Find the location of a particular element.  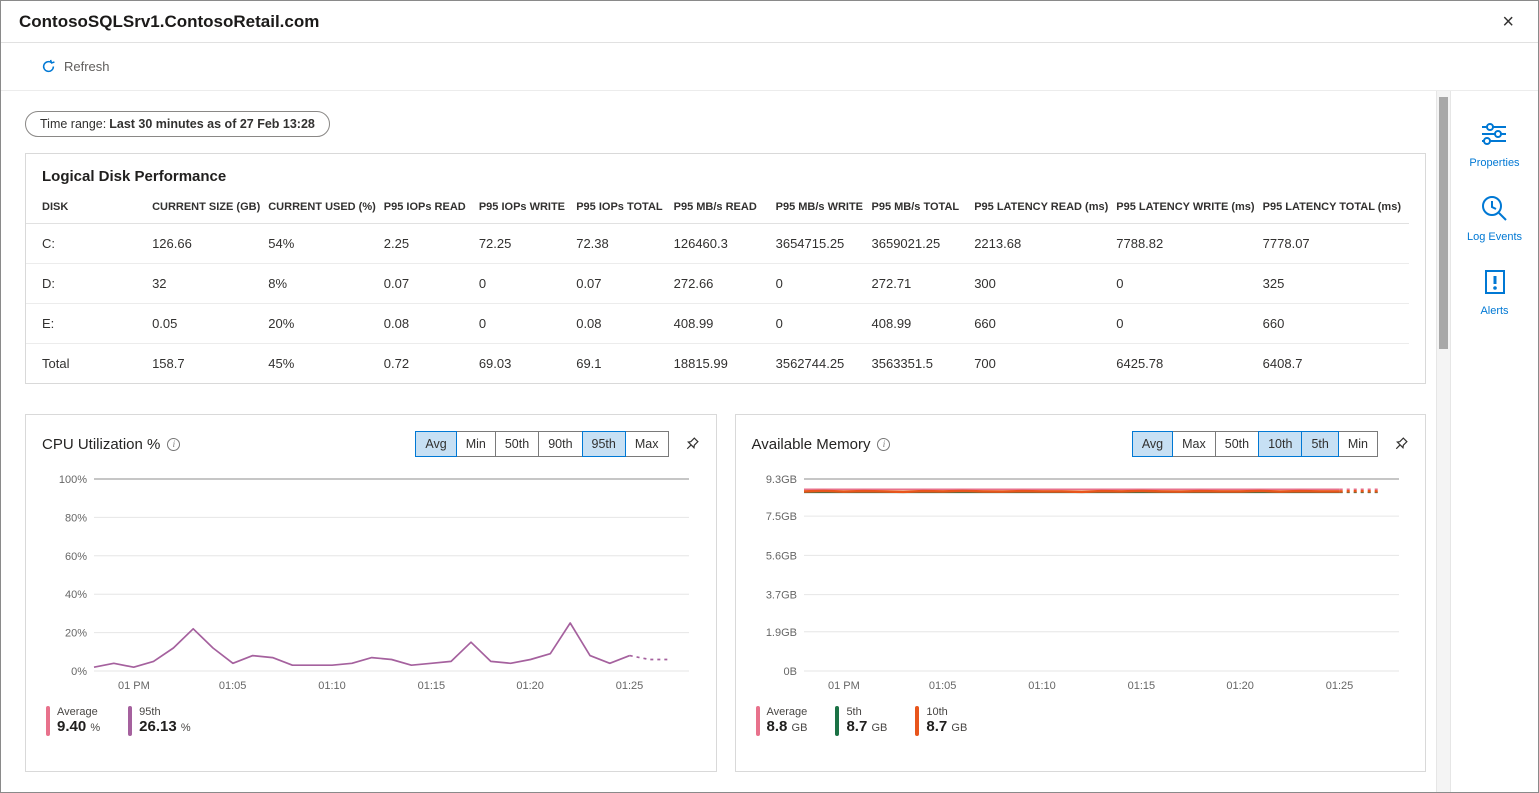

legend-item-5th: 5th 8.7 GB is located at coordinates (861, 721).